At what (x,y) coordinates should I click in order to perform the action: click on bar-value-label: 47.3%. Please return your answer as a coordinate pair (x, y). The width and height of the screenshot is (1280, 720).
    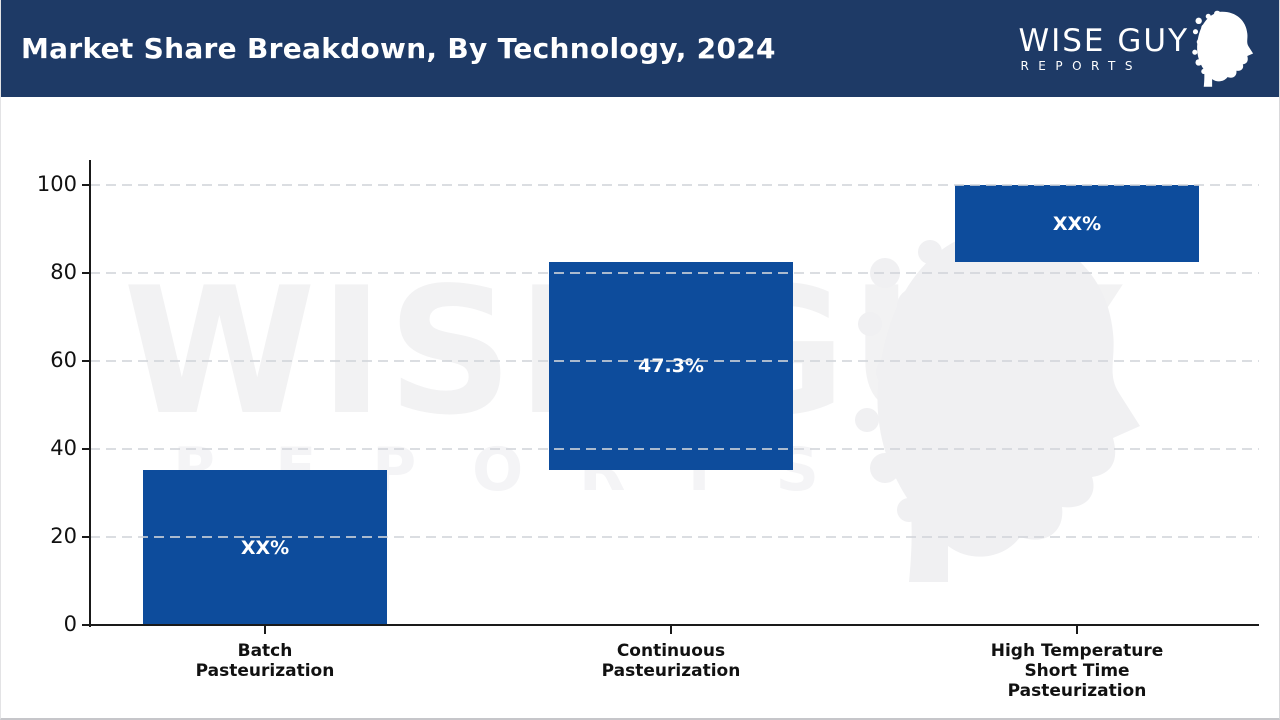
    Looking at the image, I should click on (671, 366).